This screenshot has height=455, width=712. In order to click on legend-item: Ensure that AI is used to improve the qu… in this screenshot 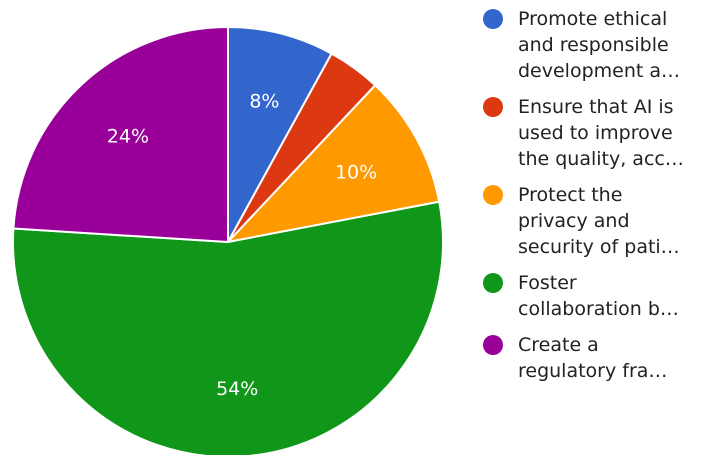, I will do `click(597, 133)`.